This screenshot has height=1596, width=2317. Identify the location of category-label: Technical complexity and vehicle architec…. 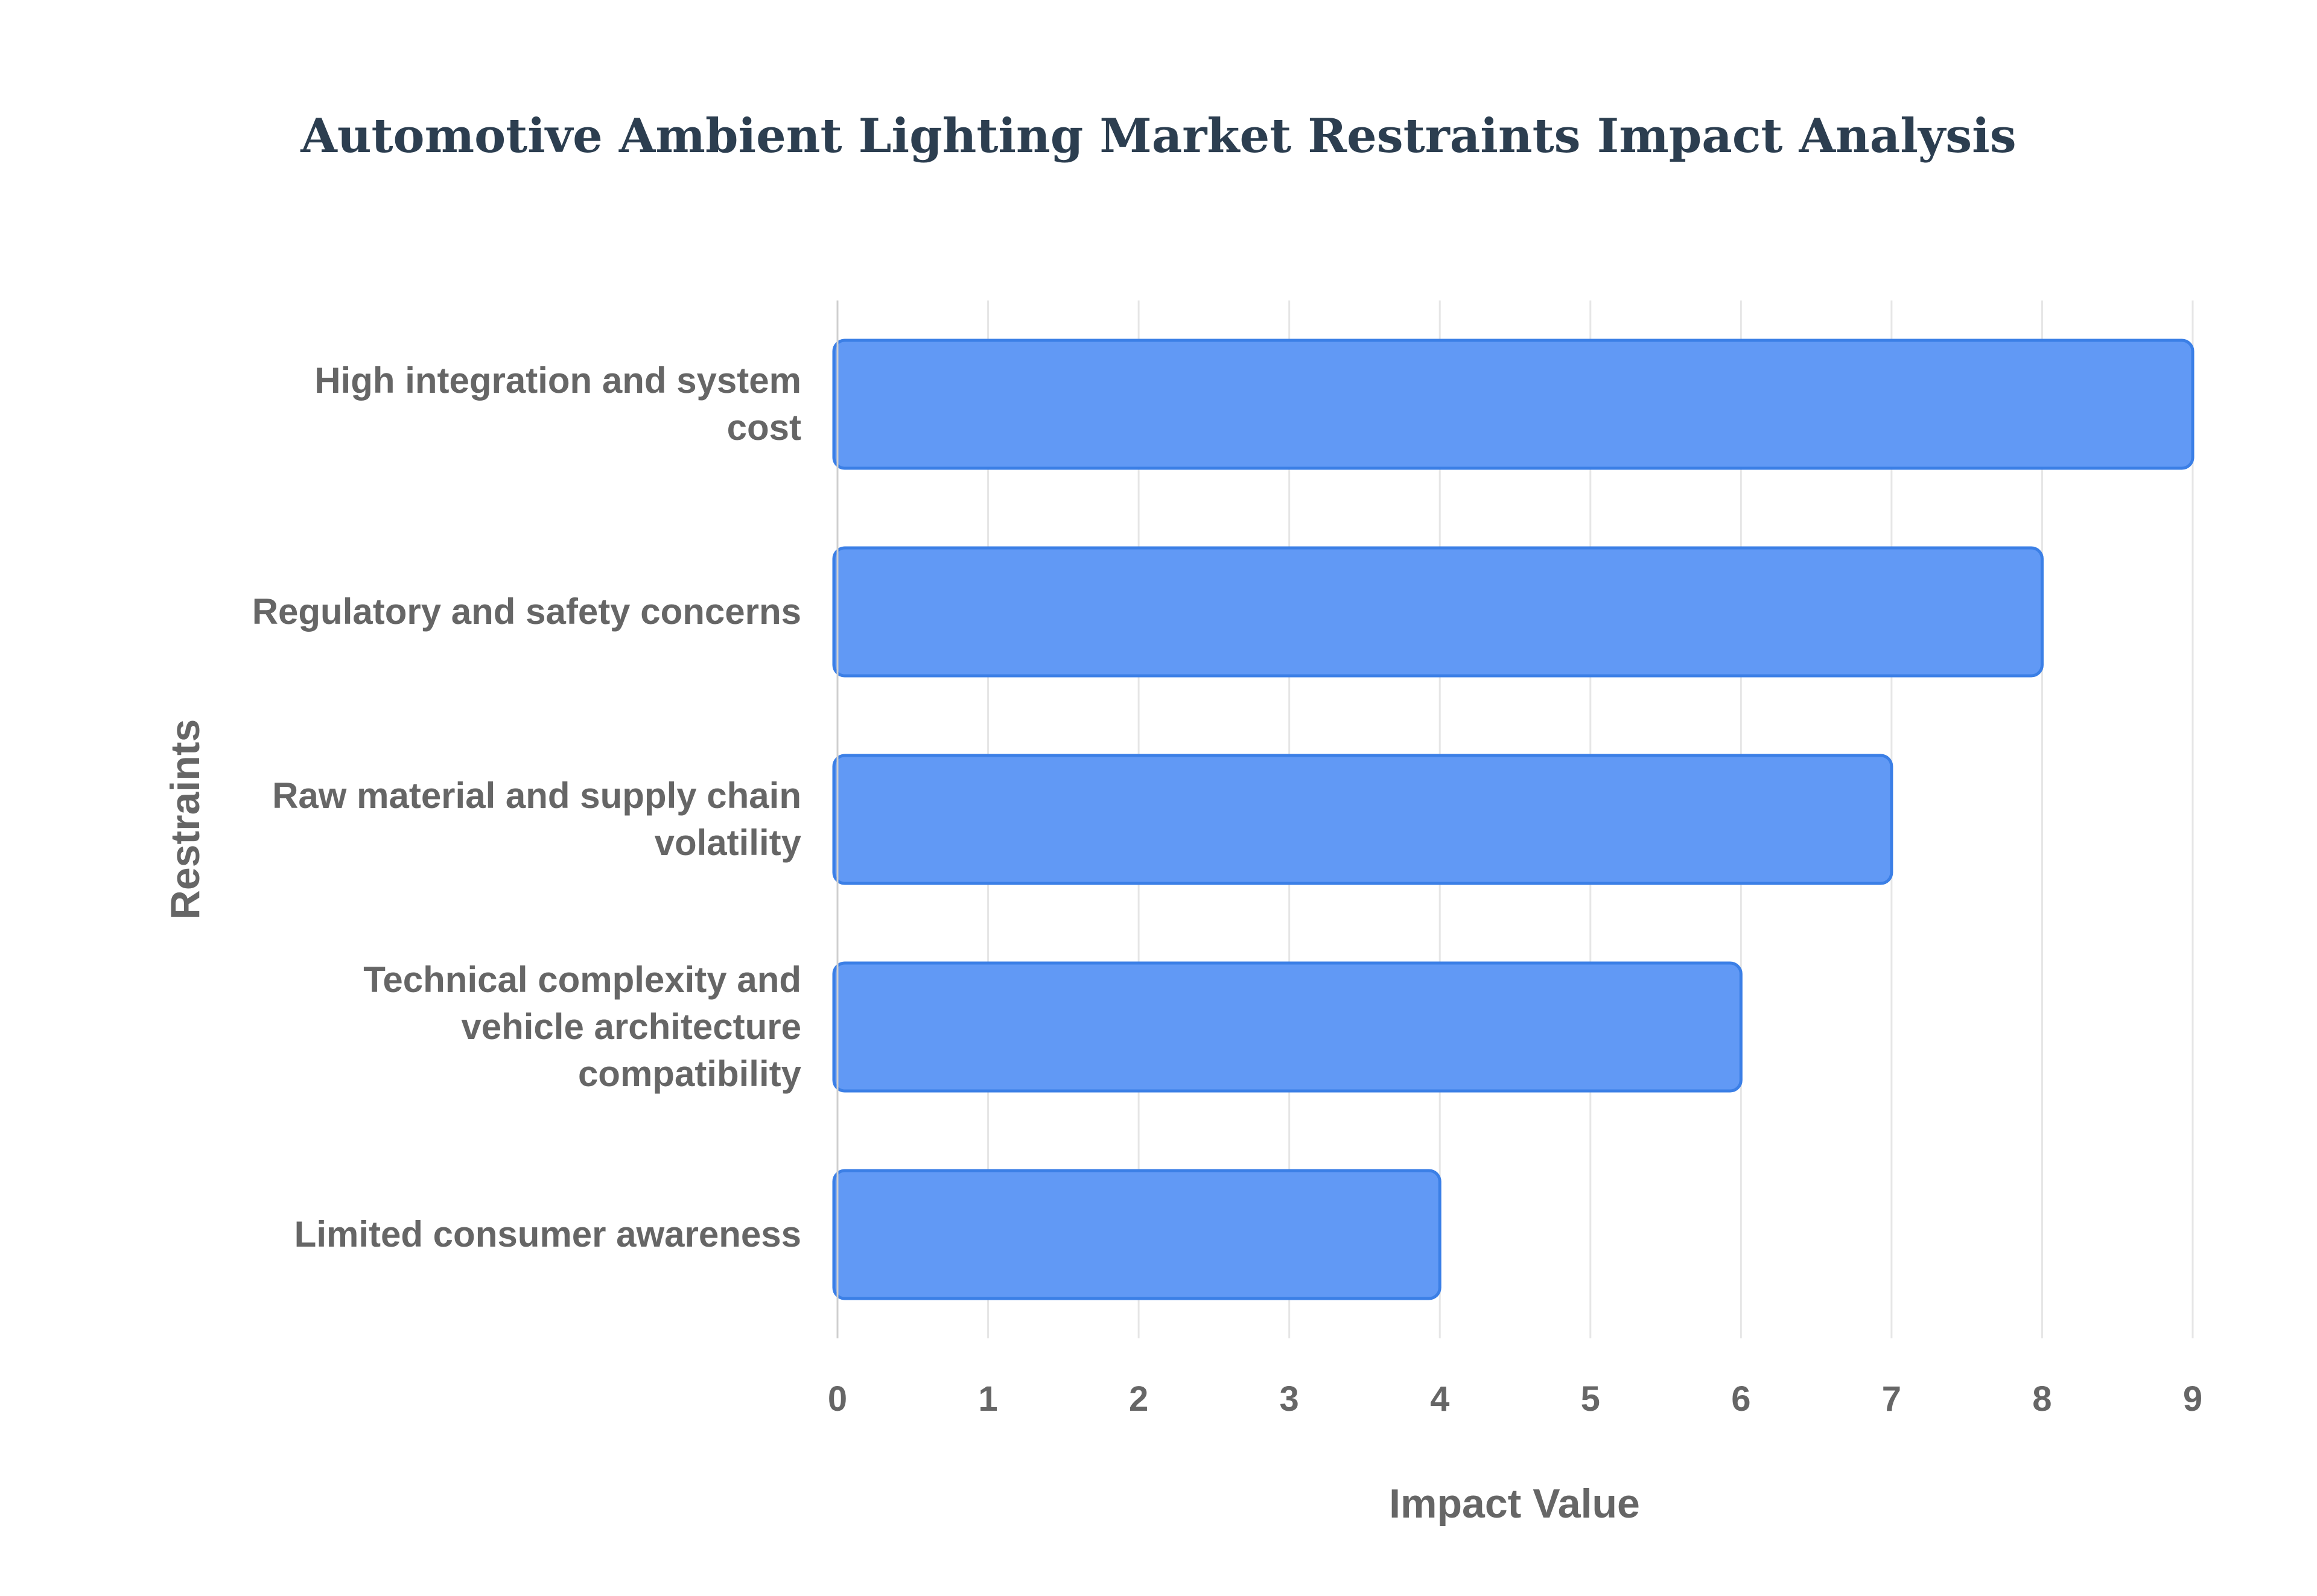
(582, 1026).